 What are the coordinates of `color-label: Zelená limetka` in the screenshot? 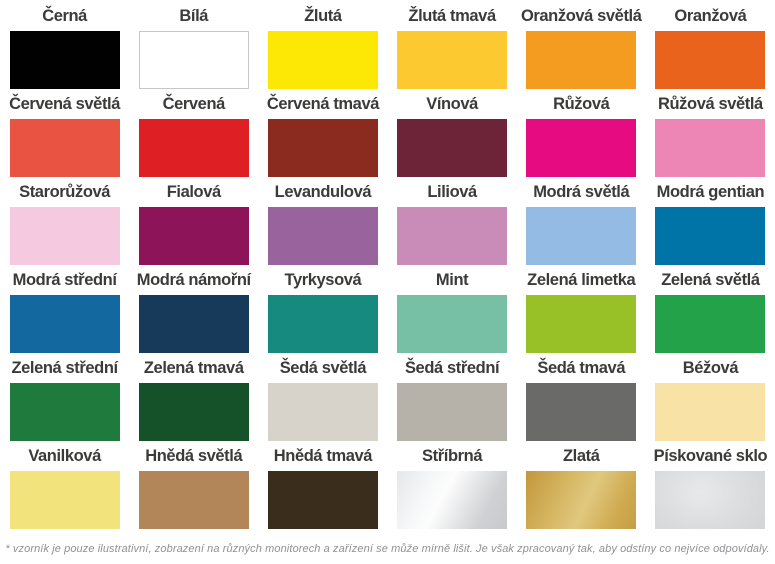 It's located at (581, 280).